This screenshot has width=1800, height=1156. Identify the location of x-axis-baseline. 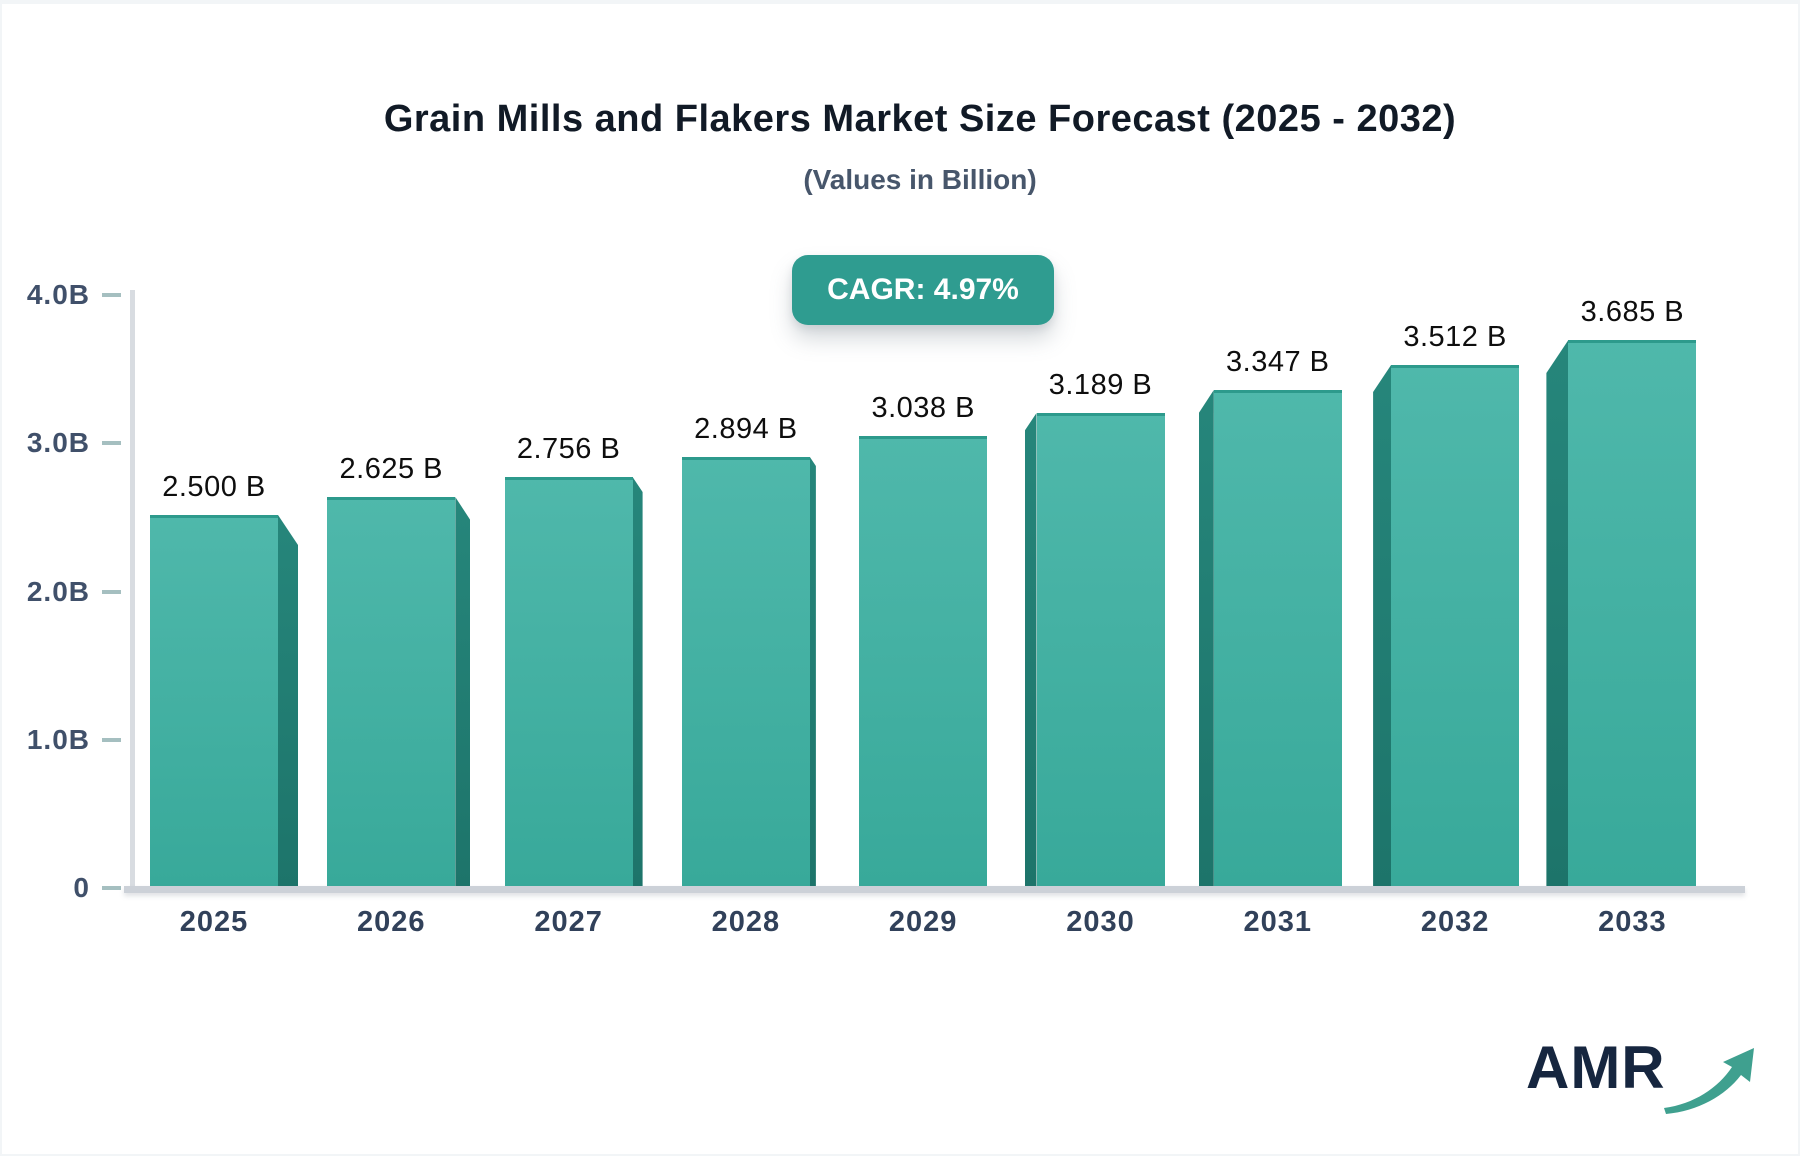
(934, 889).